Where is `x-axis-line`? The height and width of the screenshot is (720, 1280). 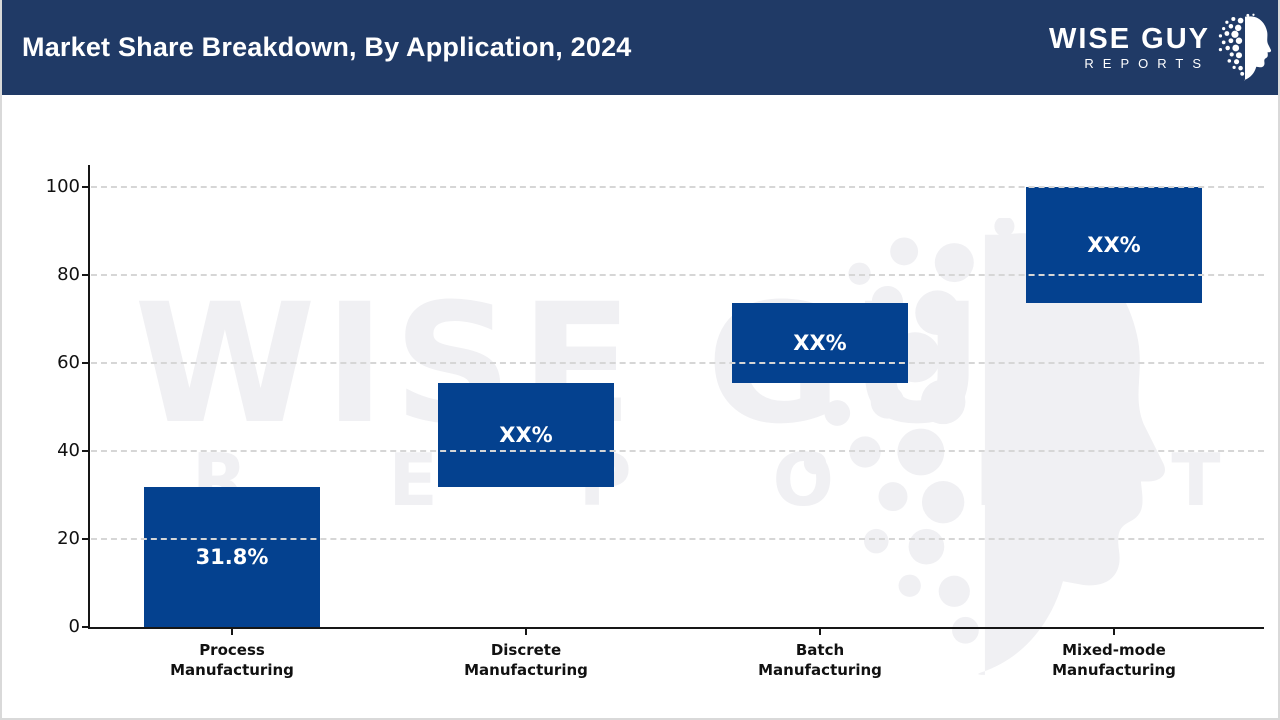 x-axis-line is located at coordinates (676, 628).